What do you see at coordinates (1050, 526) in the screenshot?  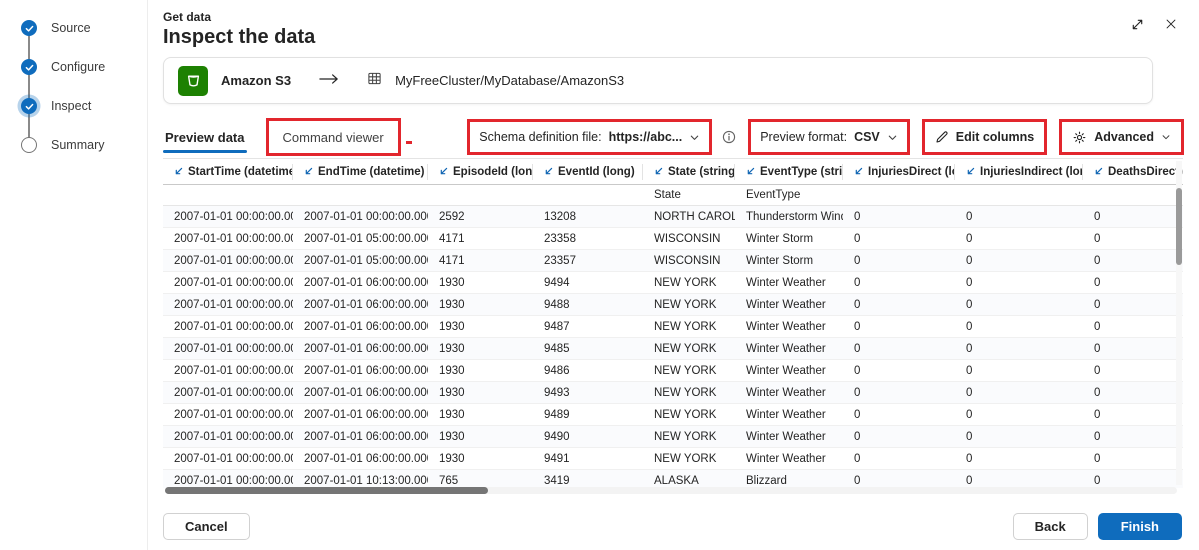 I see `back-button: Back` at bounding box center [1050, 526].